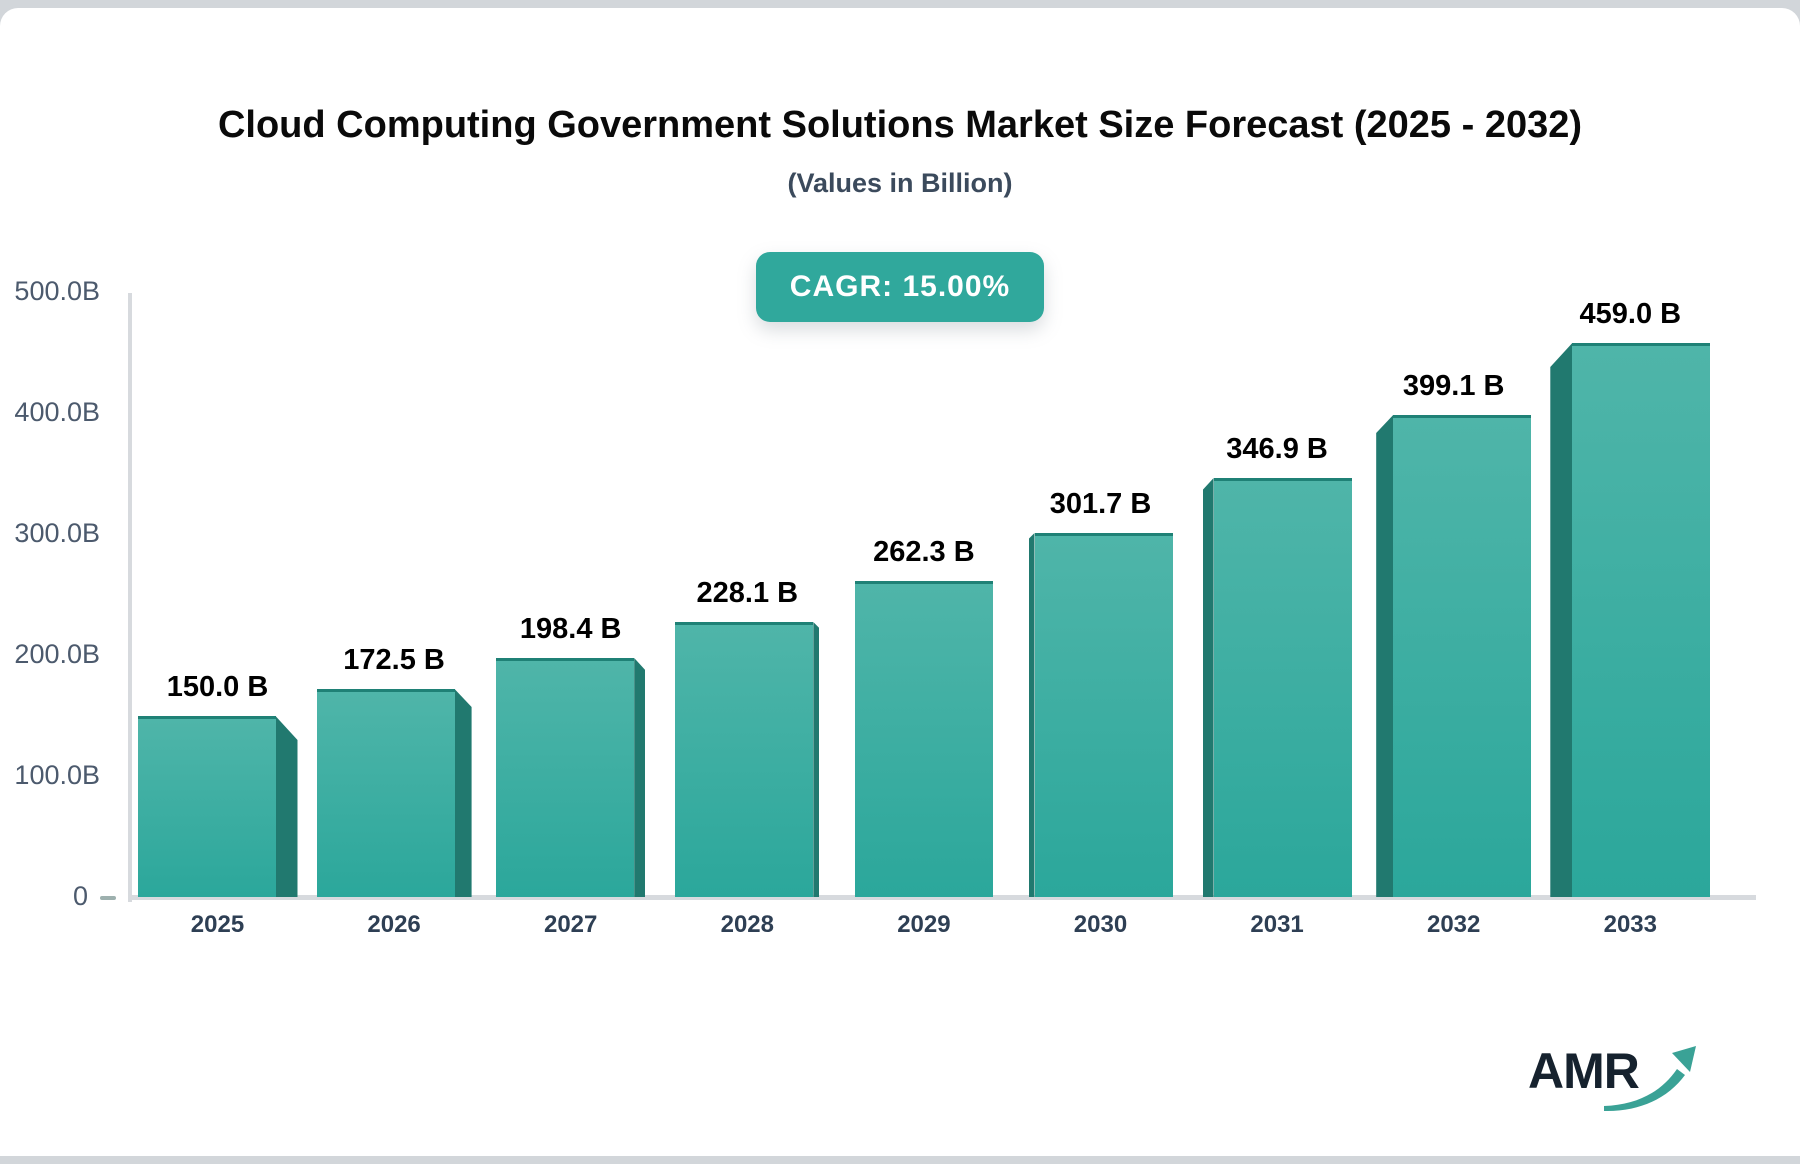 The height and width of the screenshot is (1164, 1800). What do you see at coordinates (1650, 1079) in the screenshot?
I see `growth-arrow-icon` at bounding box center [1650, 1079].